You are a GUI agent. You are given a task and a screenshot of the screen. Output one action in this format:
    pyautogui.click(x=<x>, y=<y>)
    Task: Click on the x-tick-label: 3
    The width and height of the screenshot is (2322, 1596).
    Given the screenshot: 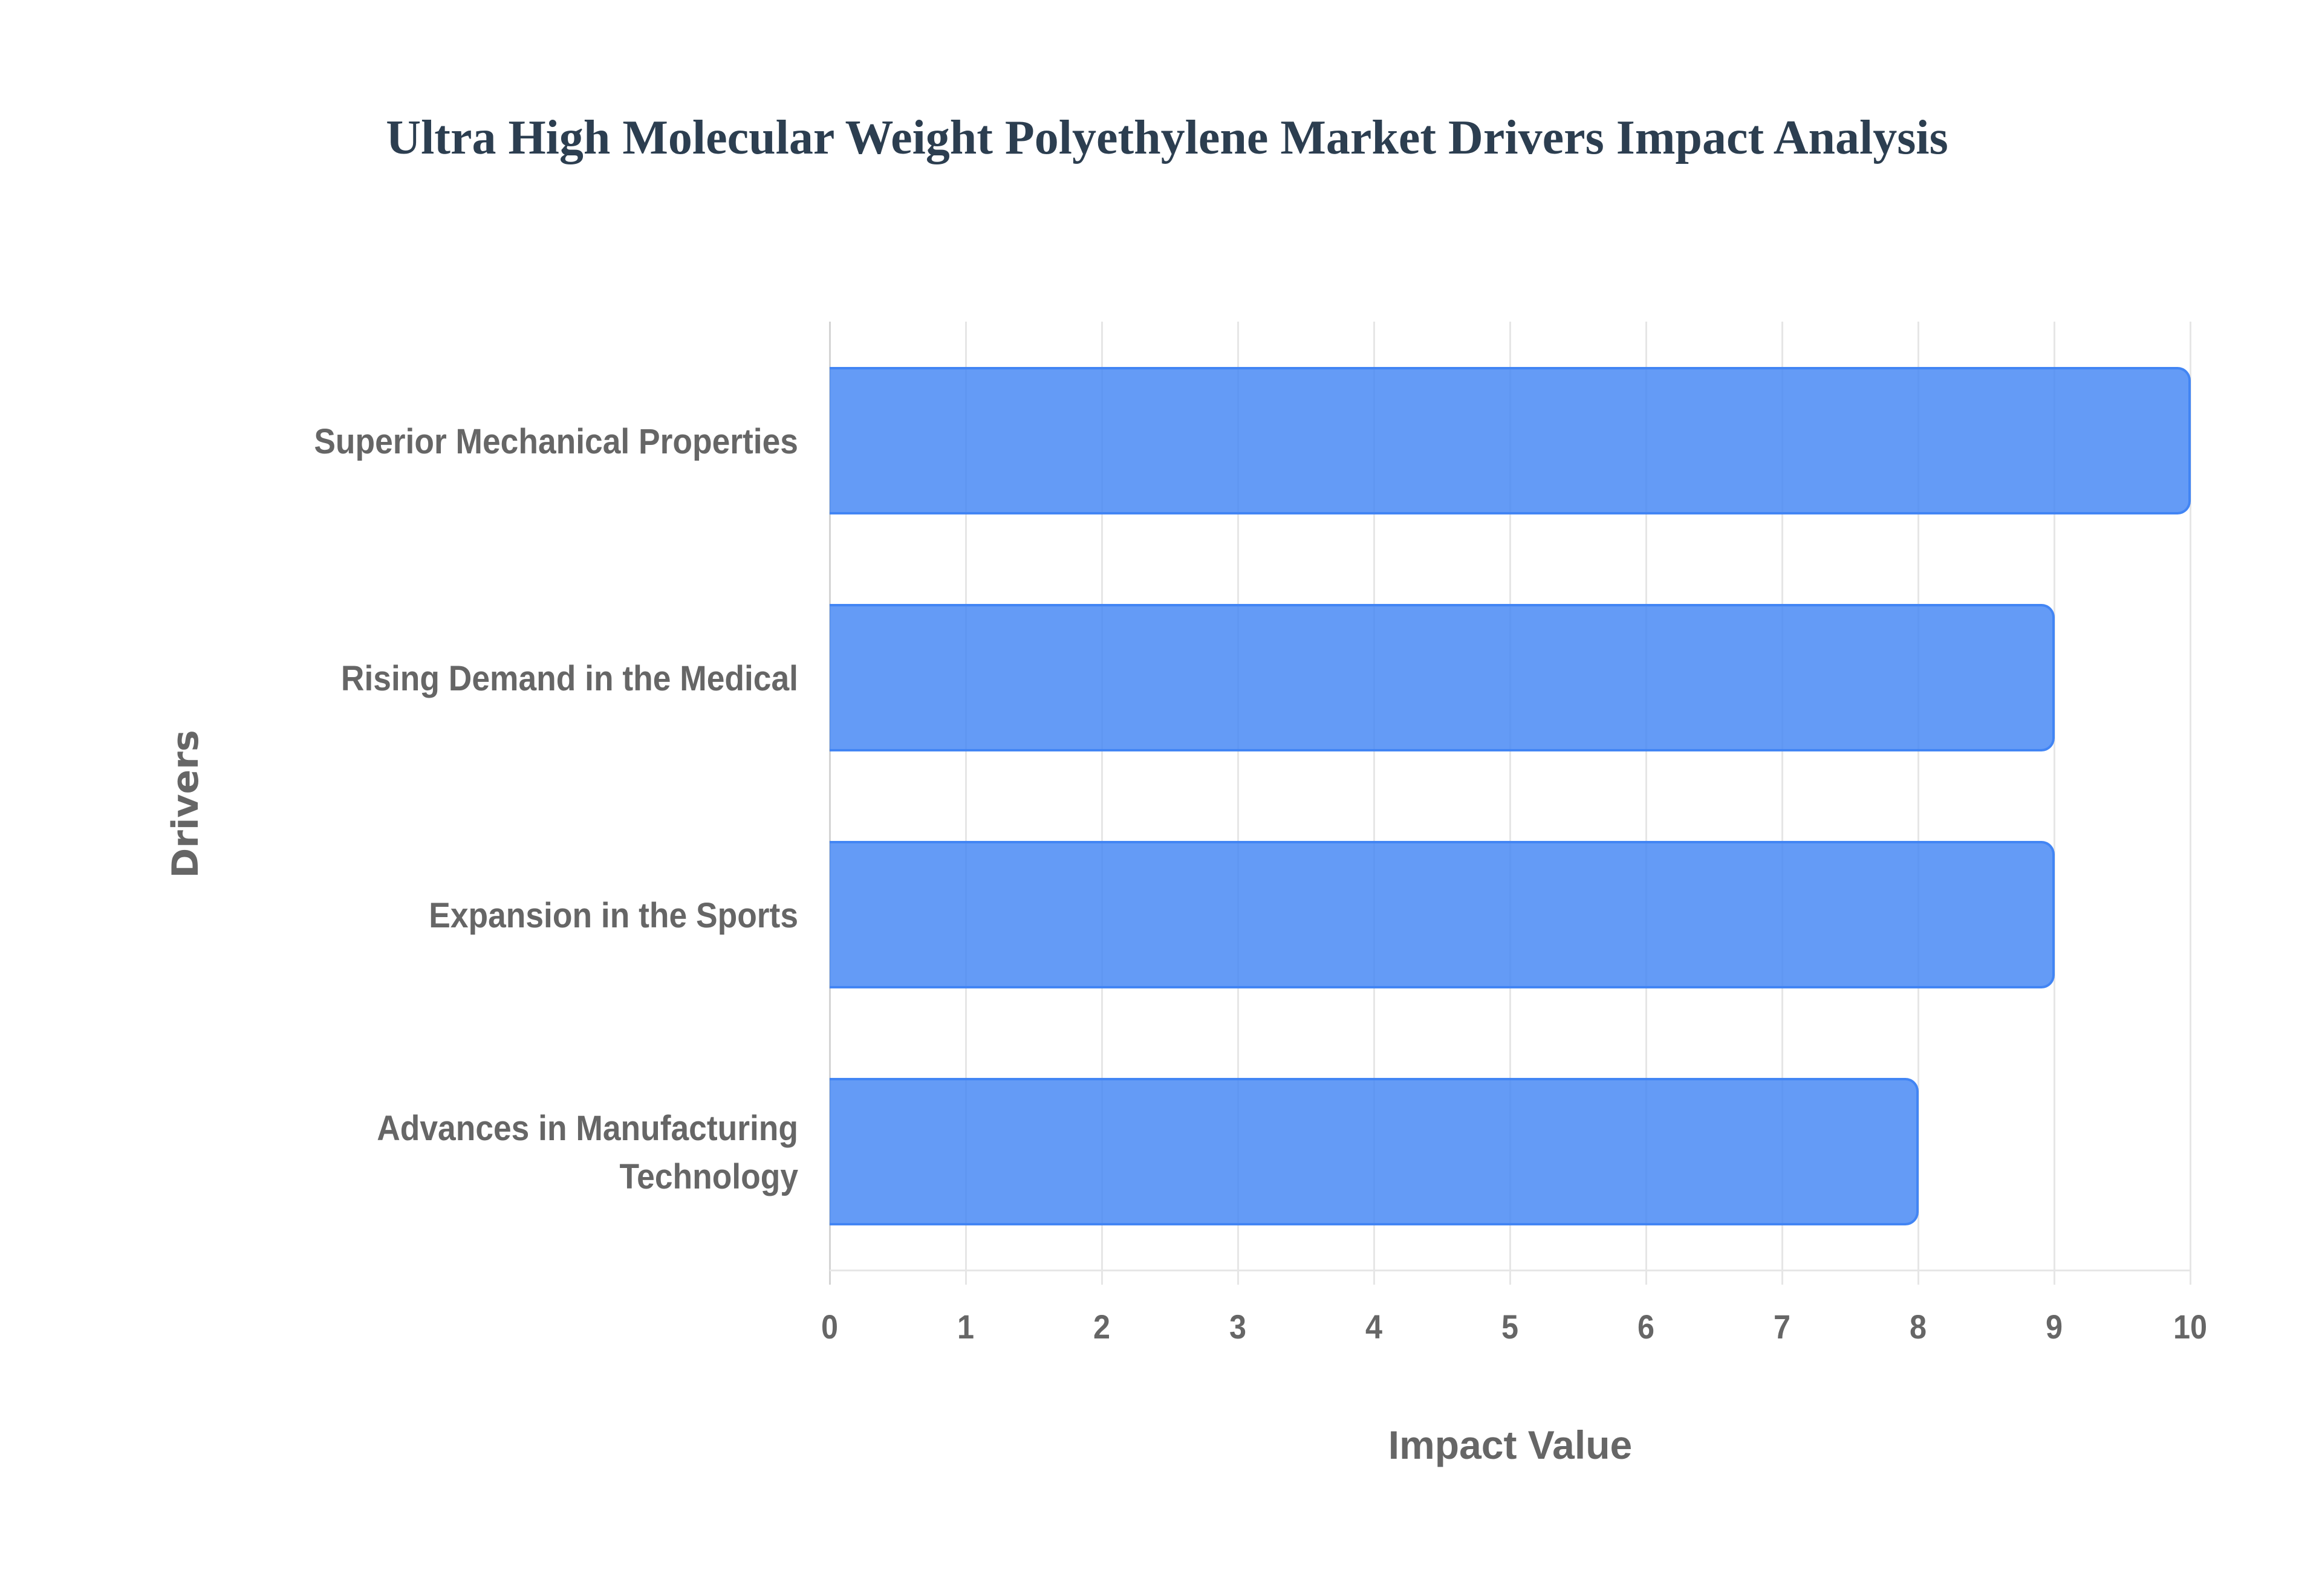 What is the action you would take?
    pyautogui.click(x=1238, y=1327)
    